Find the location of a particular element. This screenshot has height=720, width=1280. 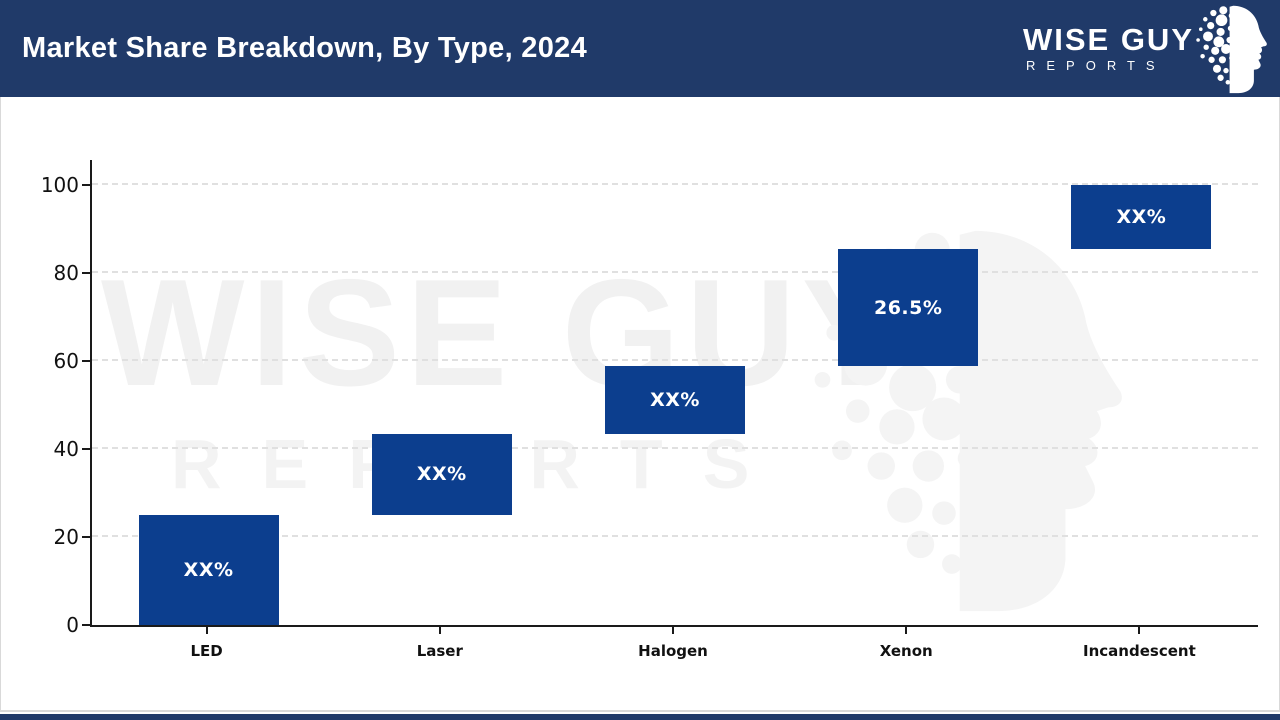

x-axis-label-incandescent: Incandescent is located at coordinates (1139, 651).